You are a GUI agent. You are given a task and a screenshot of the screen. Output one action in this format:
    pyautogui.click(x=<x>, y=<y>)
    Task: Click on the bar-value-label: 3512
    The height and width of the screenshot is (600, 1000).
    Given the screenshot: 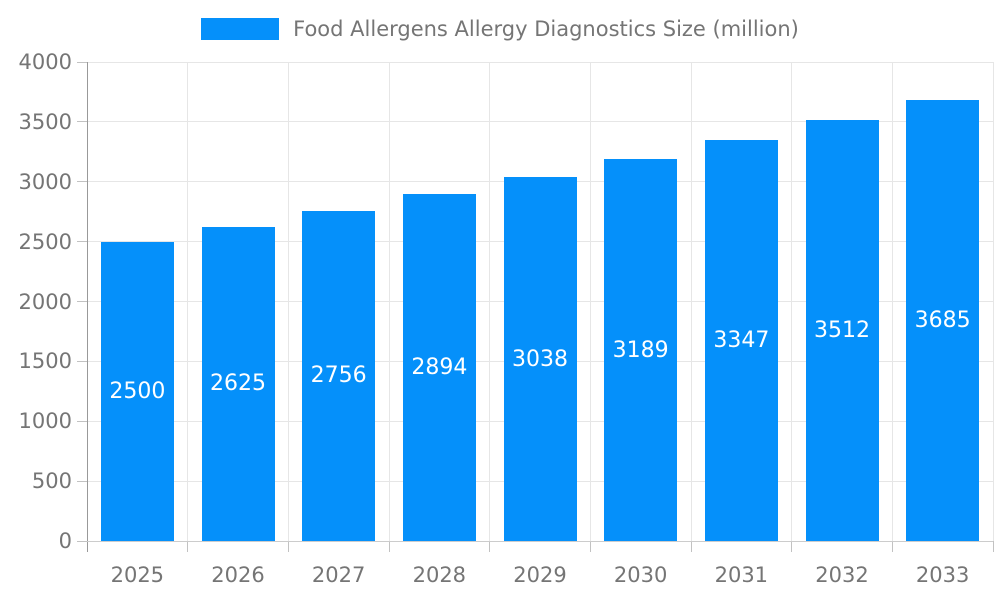 What is the action you would take?
    pyautogui.click(x=842, y=331)
    